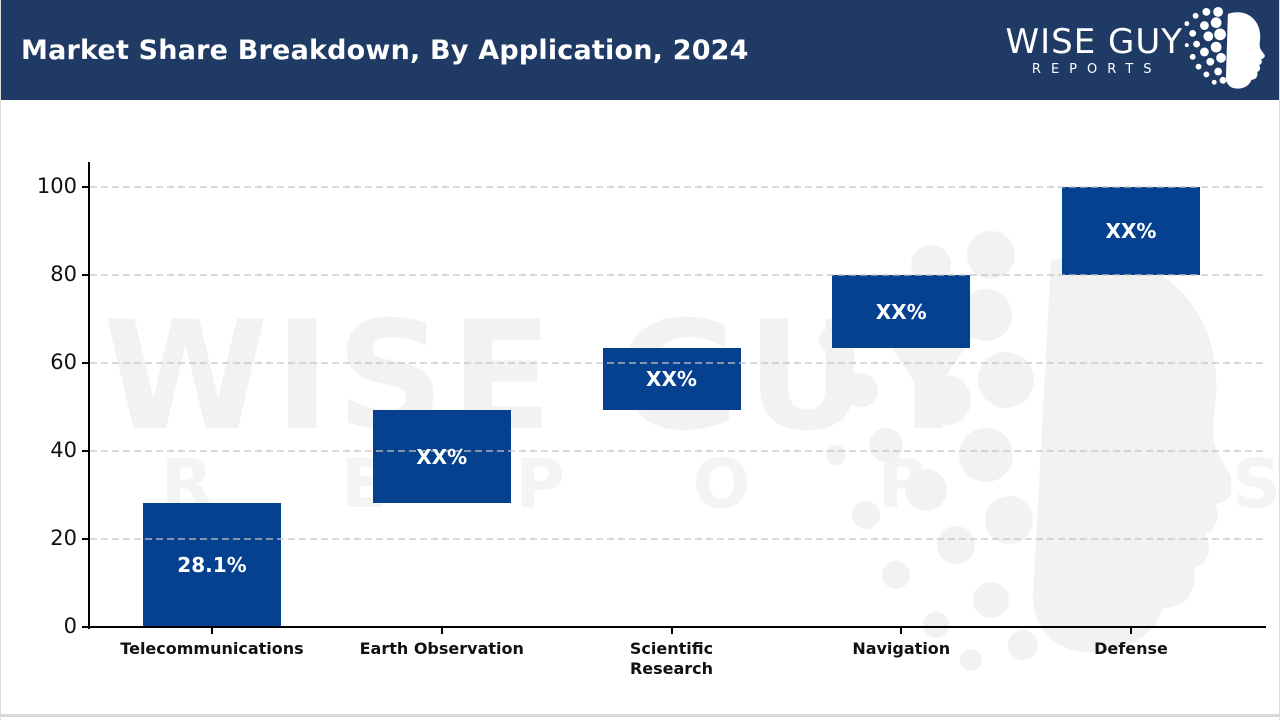 Image resolution: width=1280 pixels, height=720 pixels. I want to click on logo-wordmark-line1: WISE GUY, so click(1094, 41).